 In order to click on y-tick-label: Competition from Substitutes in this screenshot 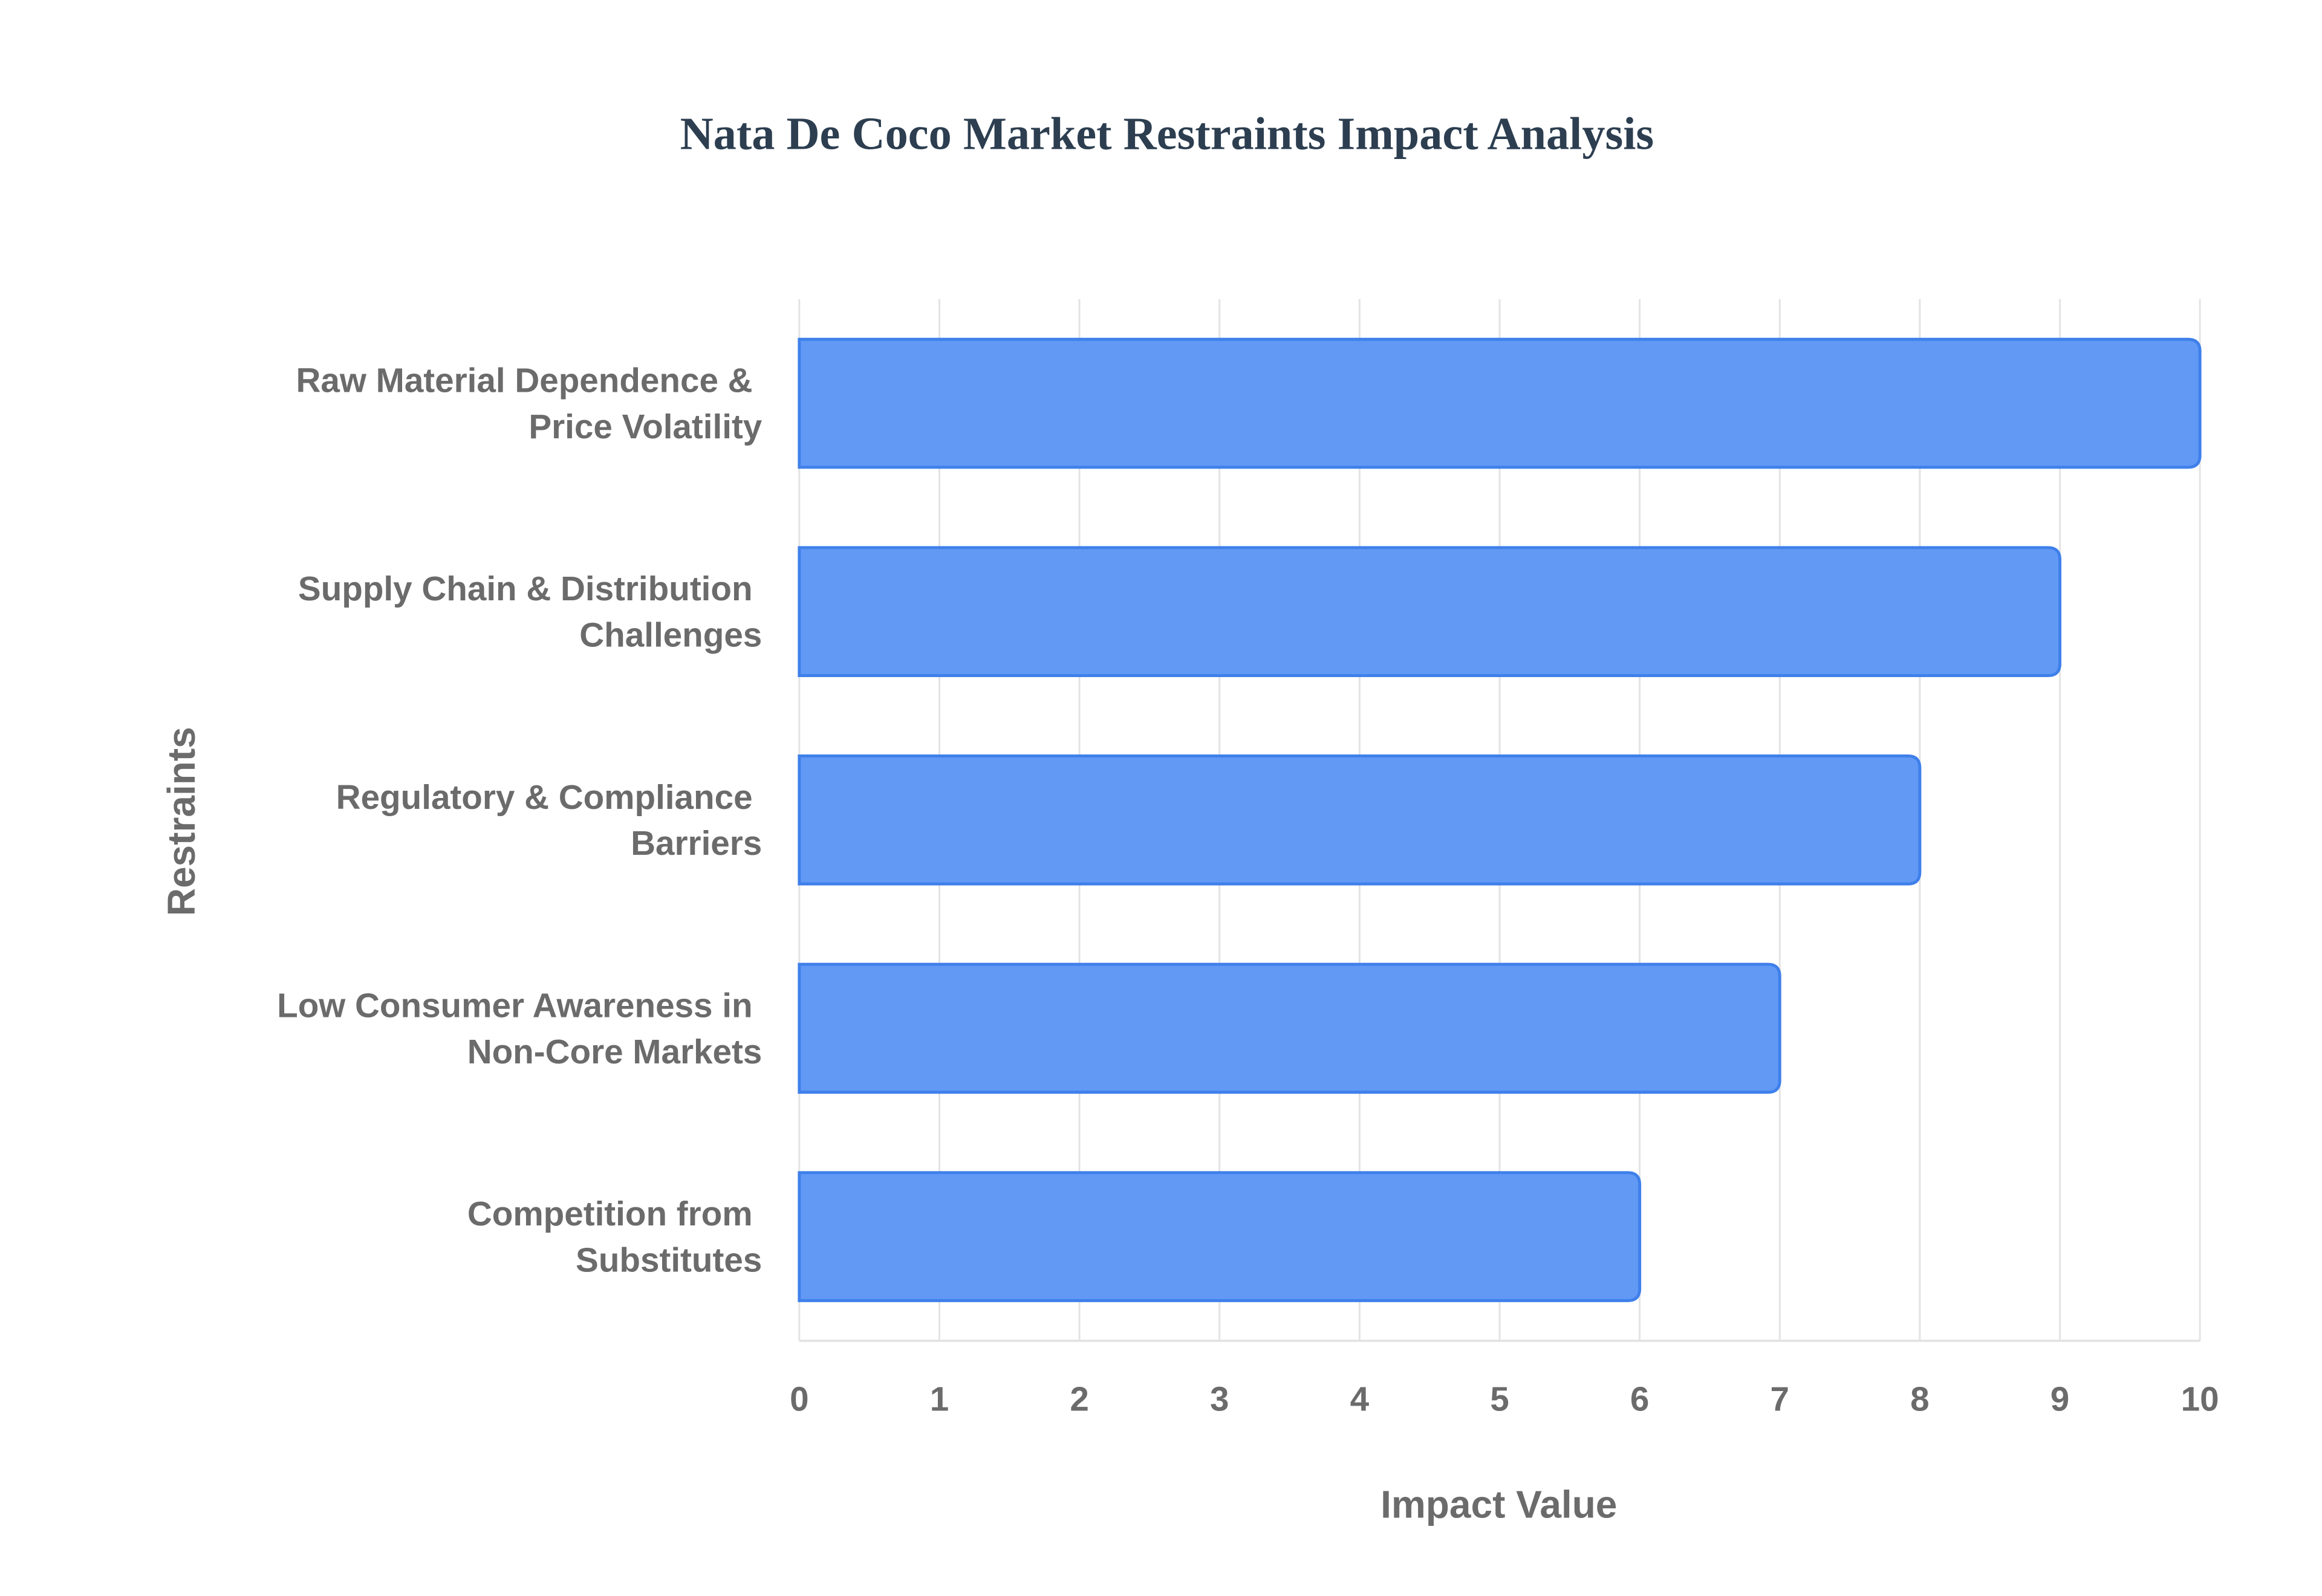, I will do `click(614, 1237)`.